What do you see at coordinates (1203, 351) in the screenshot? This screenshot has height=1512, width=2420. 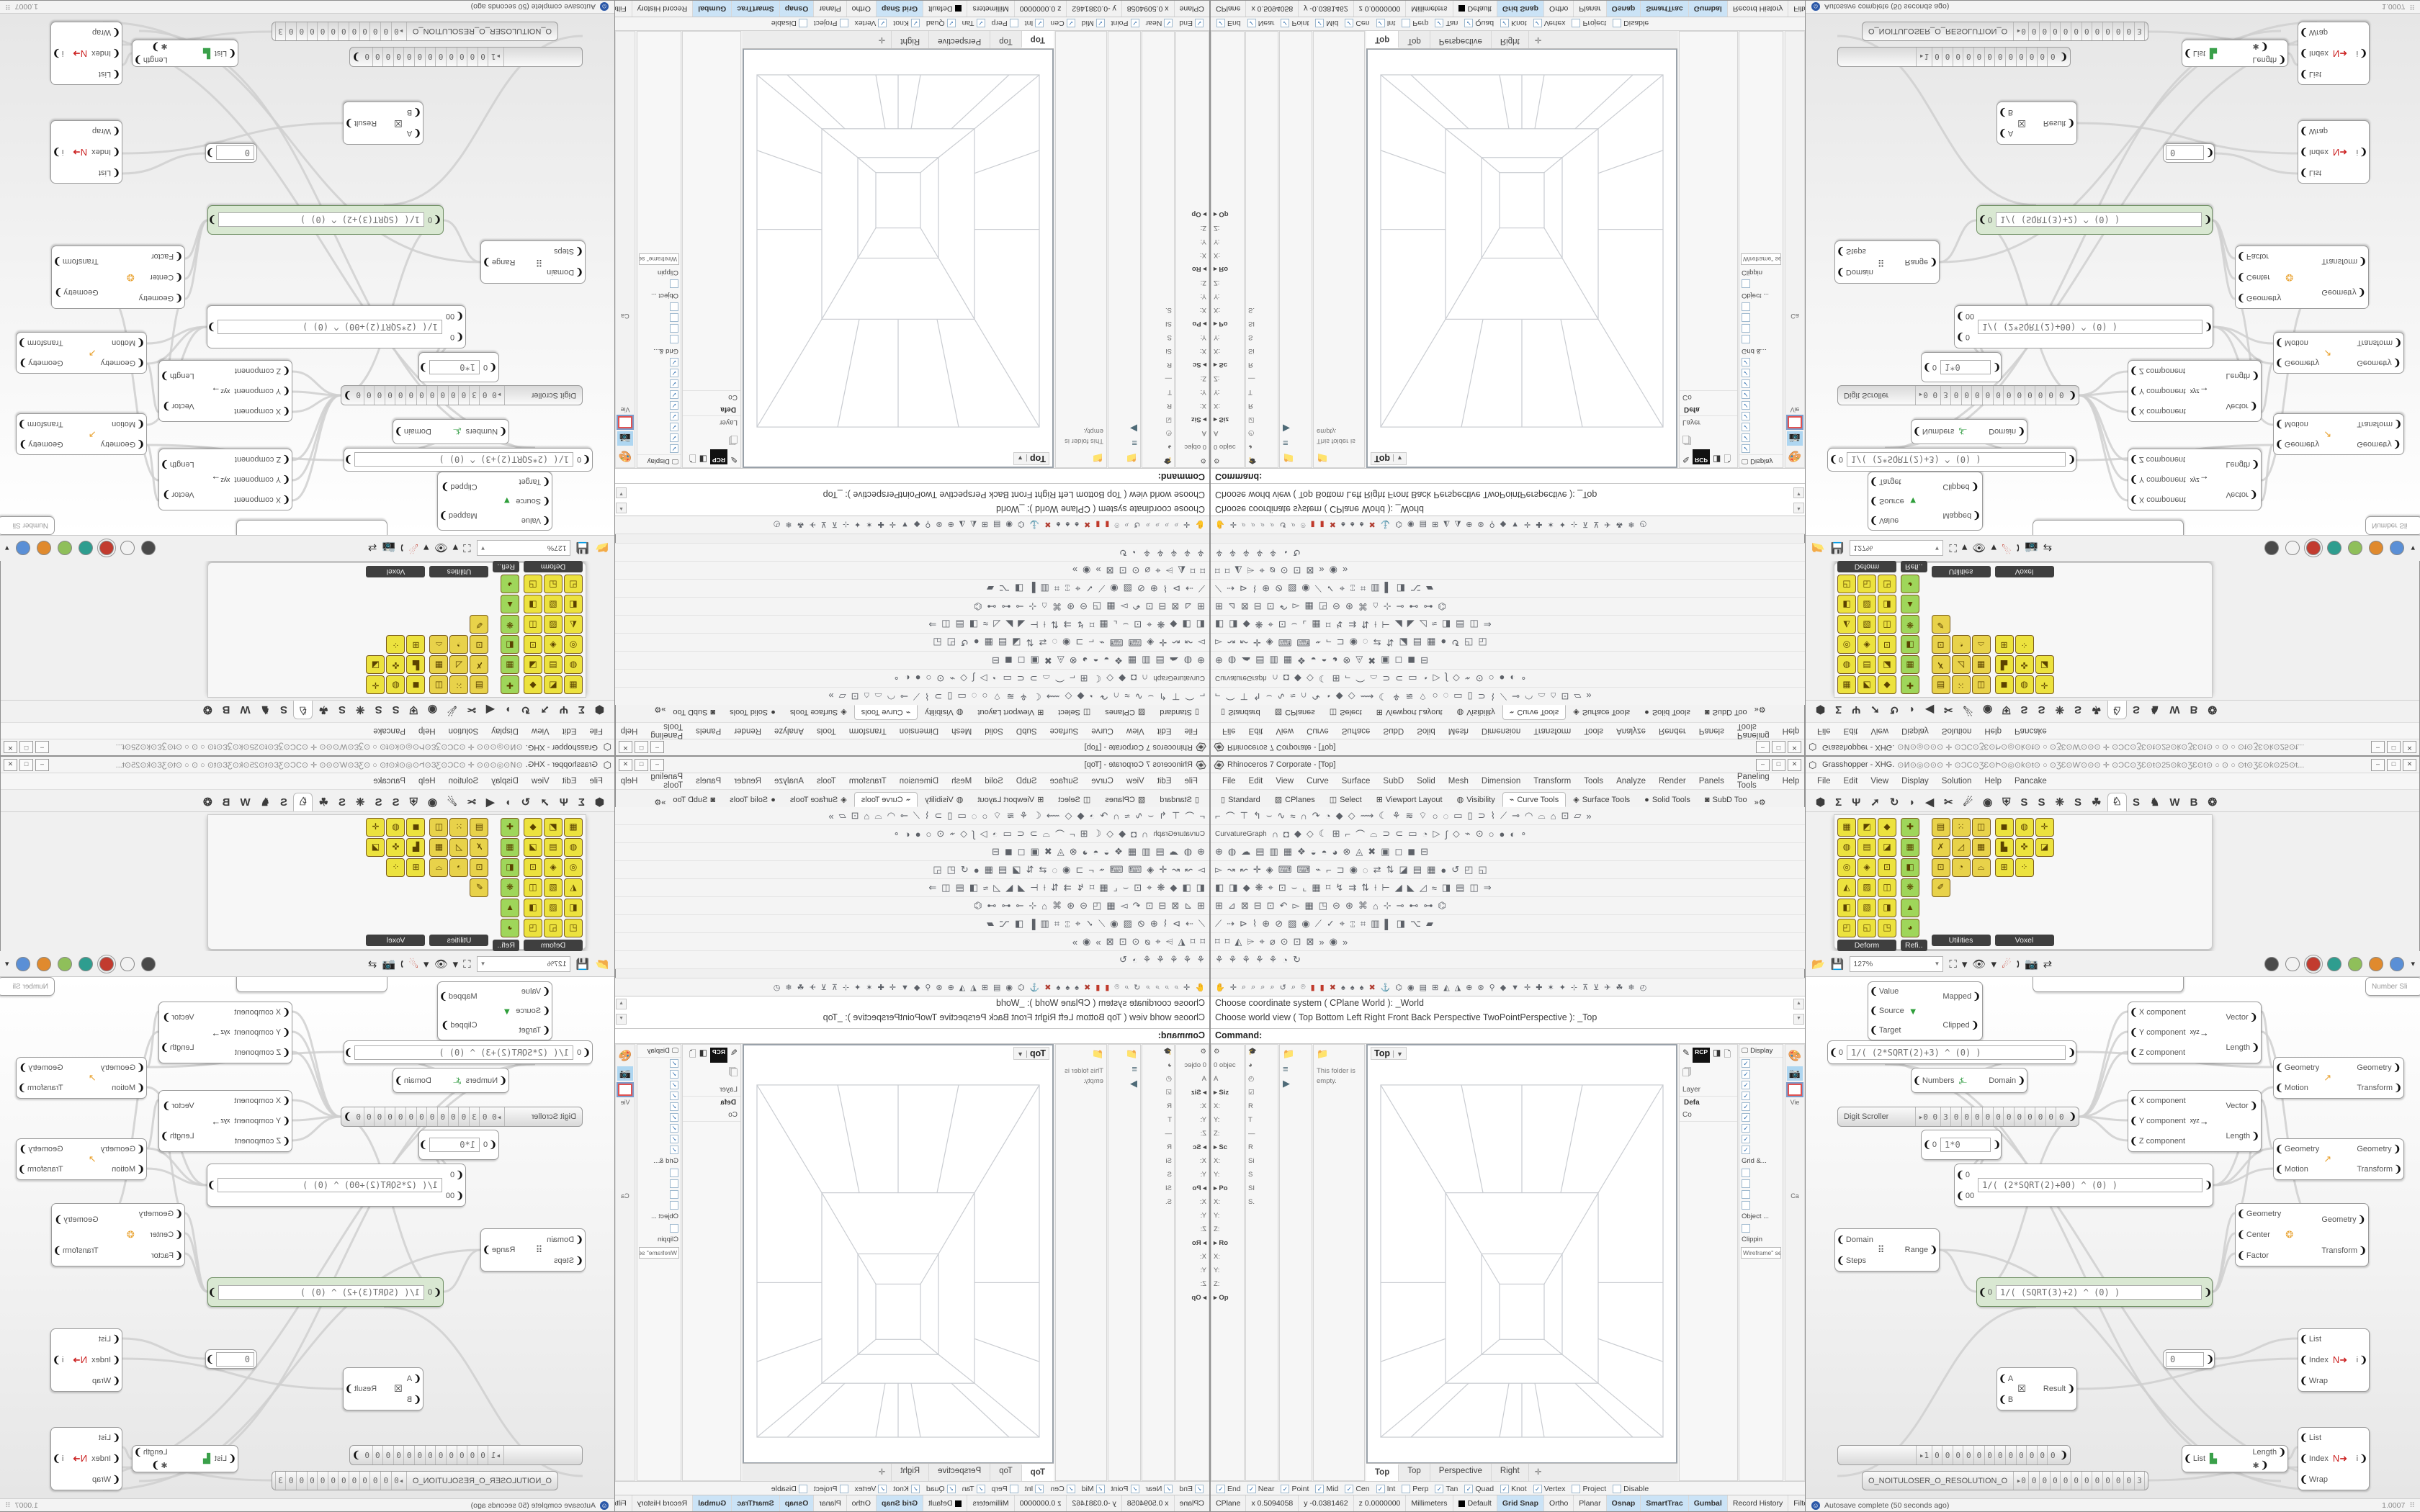 I see `properties-row: X:` at bounding box center [1203, 351].